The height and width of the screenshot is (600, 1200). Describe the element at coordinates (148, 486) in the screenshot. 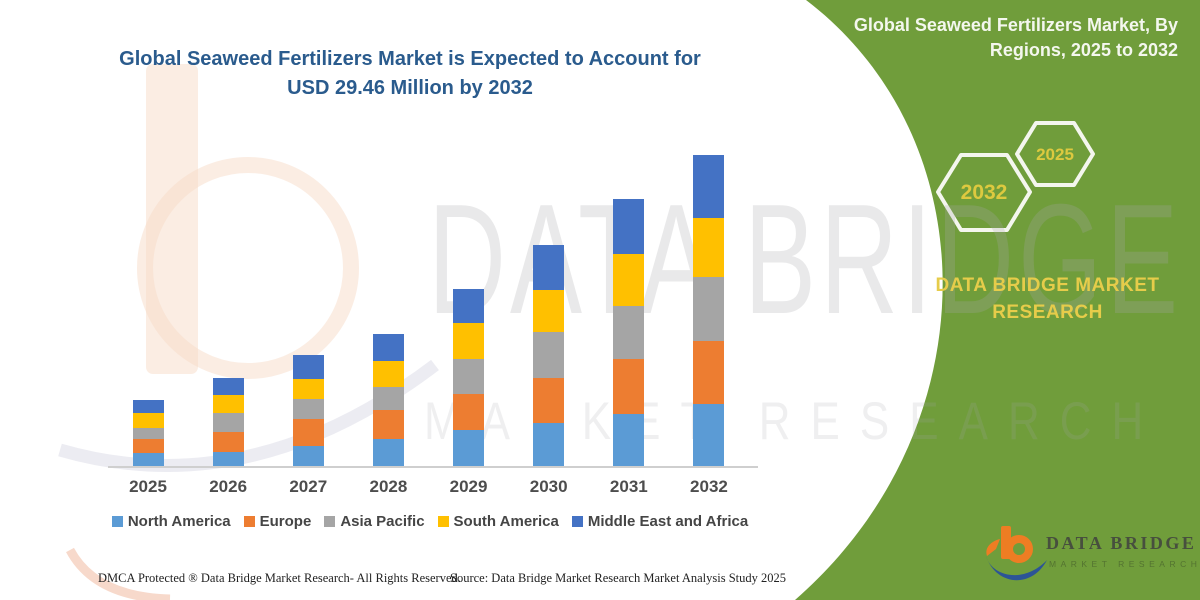

I see `x-axis-label-2025: 2025` at that location.